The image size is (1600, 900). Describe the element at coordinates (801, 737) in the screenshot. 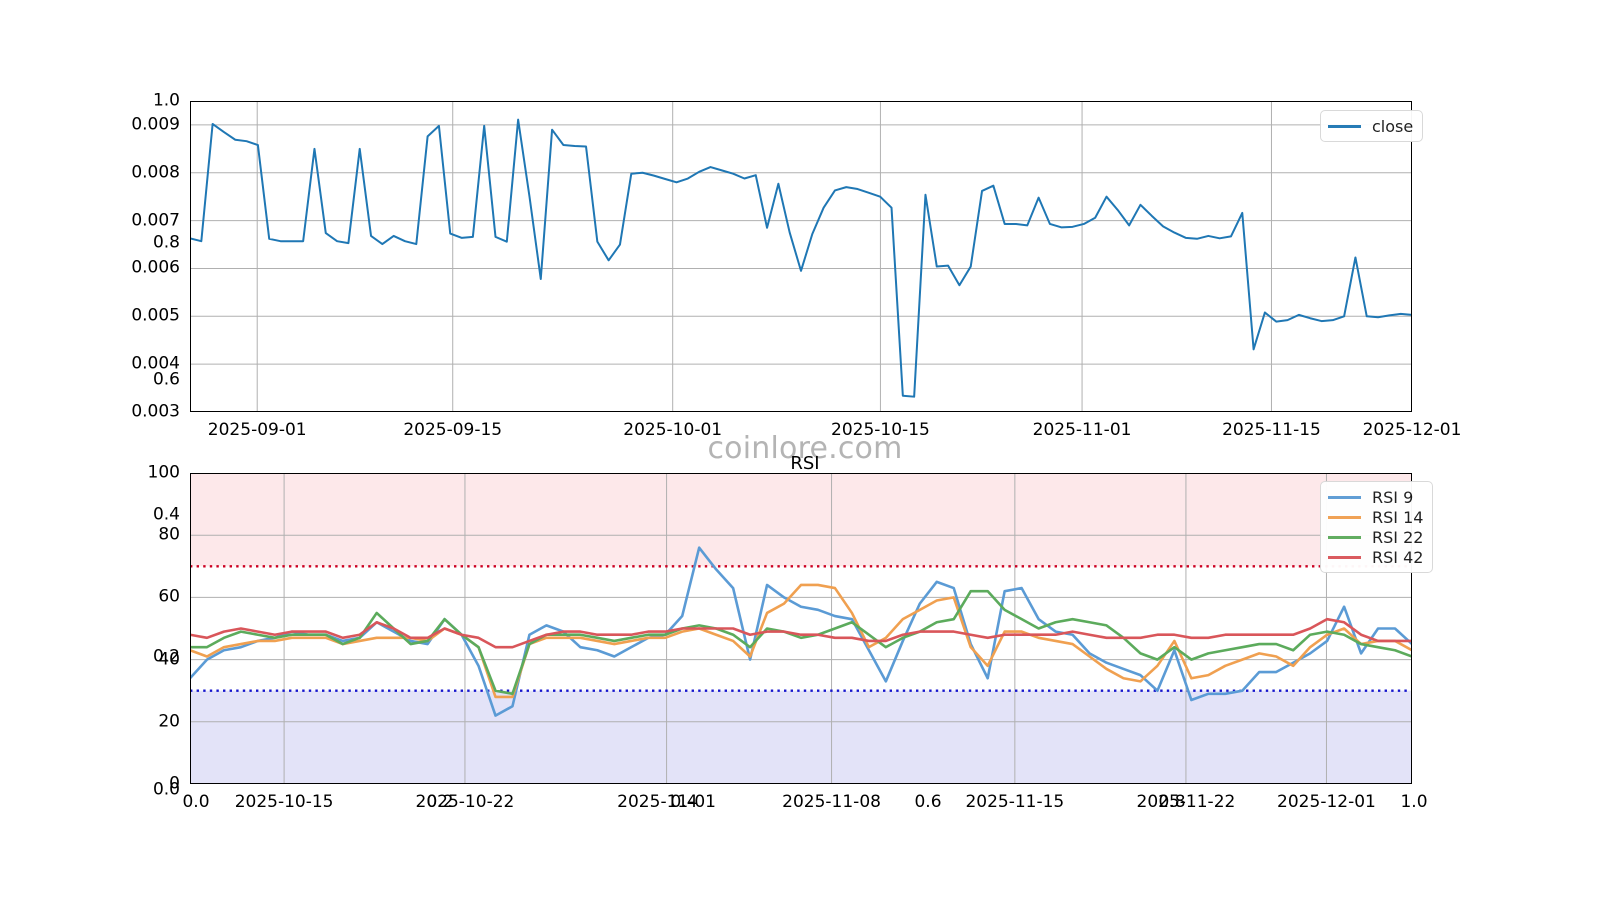

I see `rsi-oversold-zone` at that location.